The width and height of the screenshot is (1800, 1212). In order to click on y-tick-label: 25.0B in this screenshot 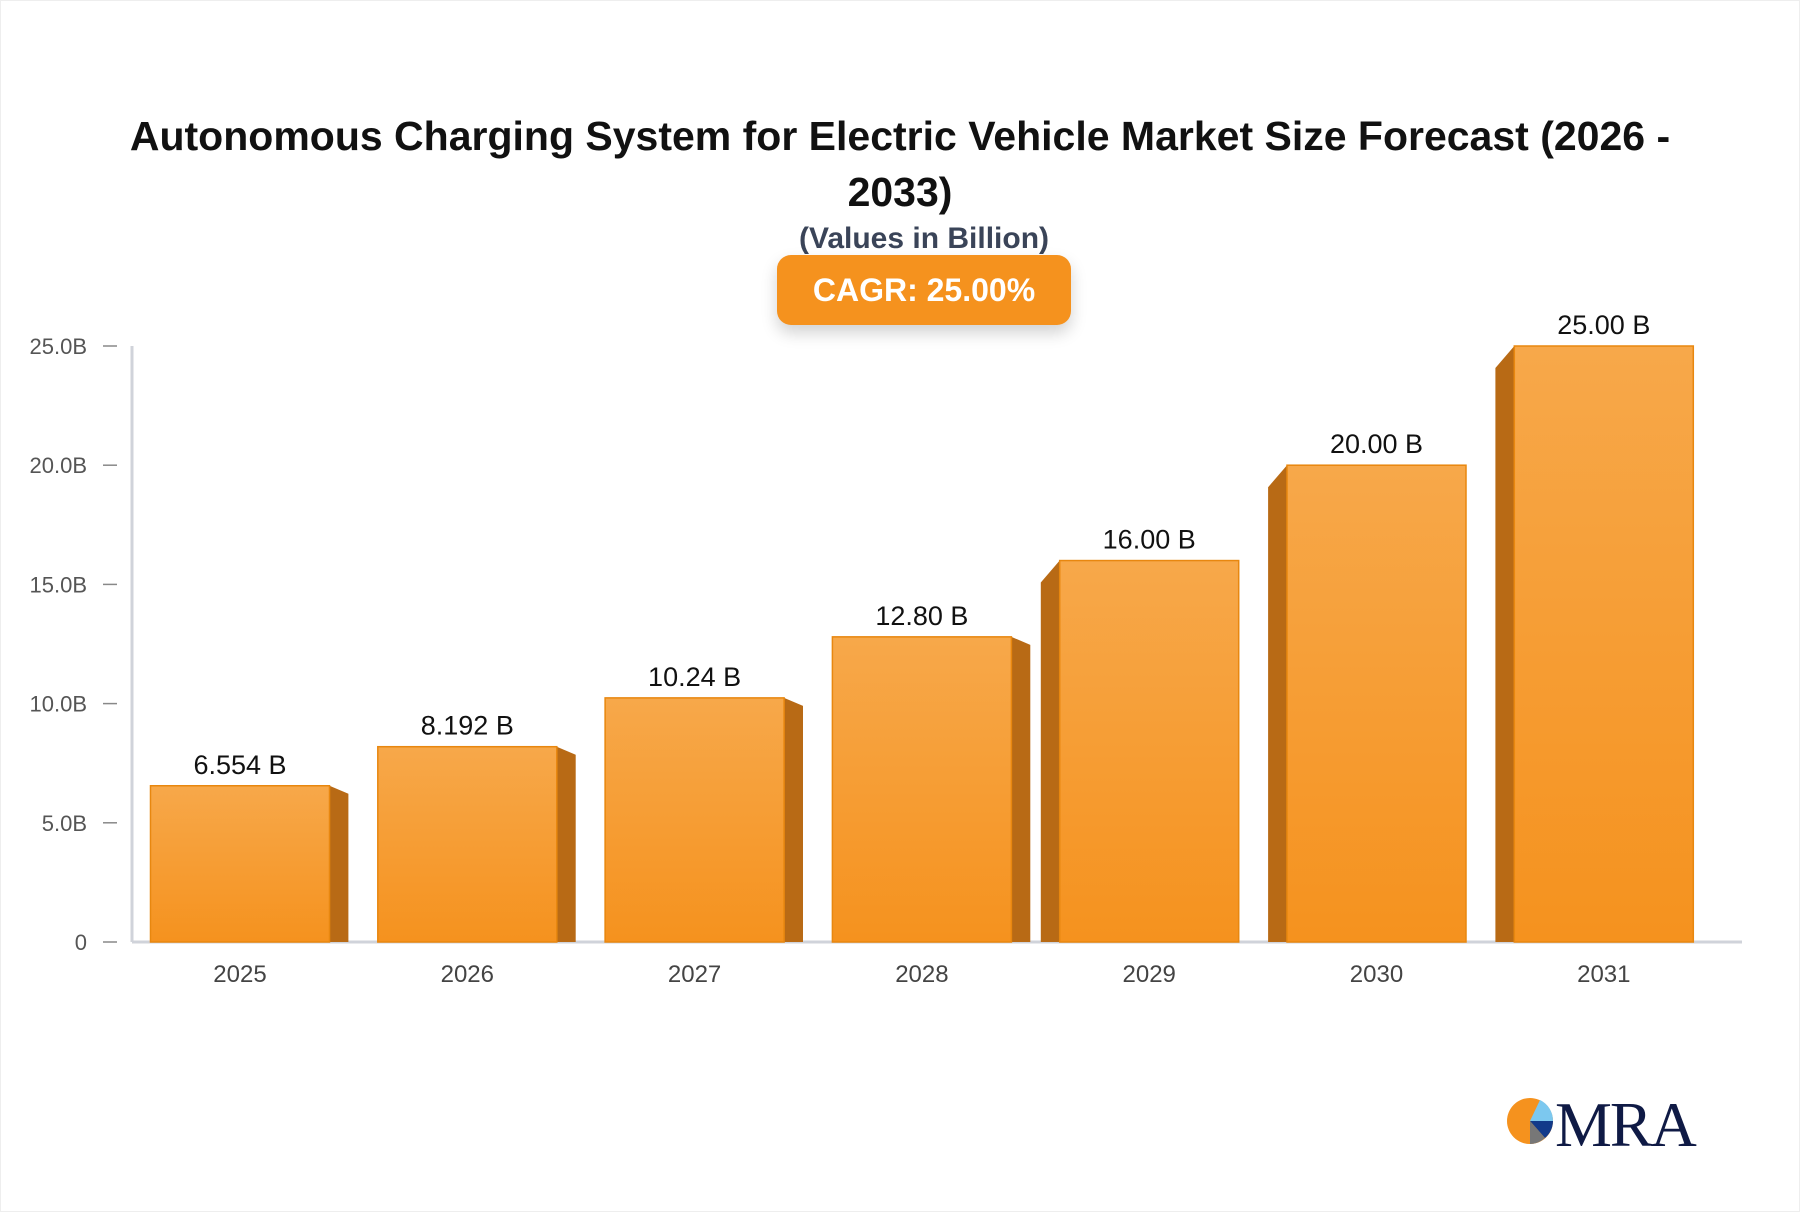, I will do `click(59, 346)`.